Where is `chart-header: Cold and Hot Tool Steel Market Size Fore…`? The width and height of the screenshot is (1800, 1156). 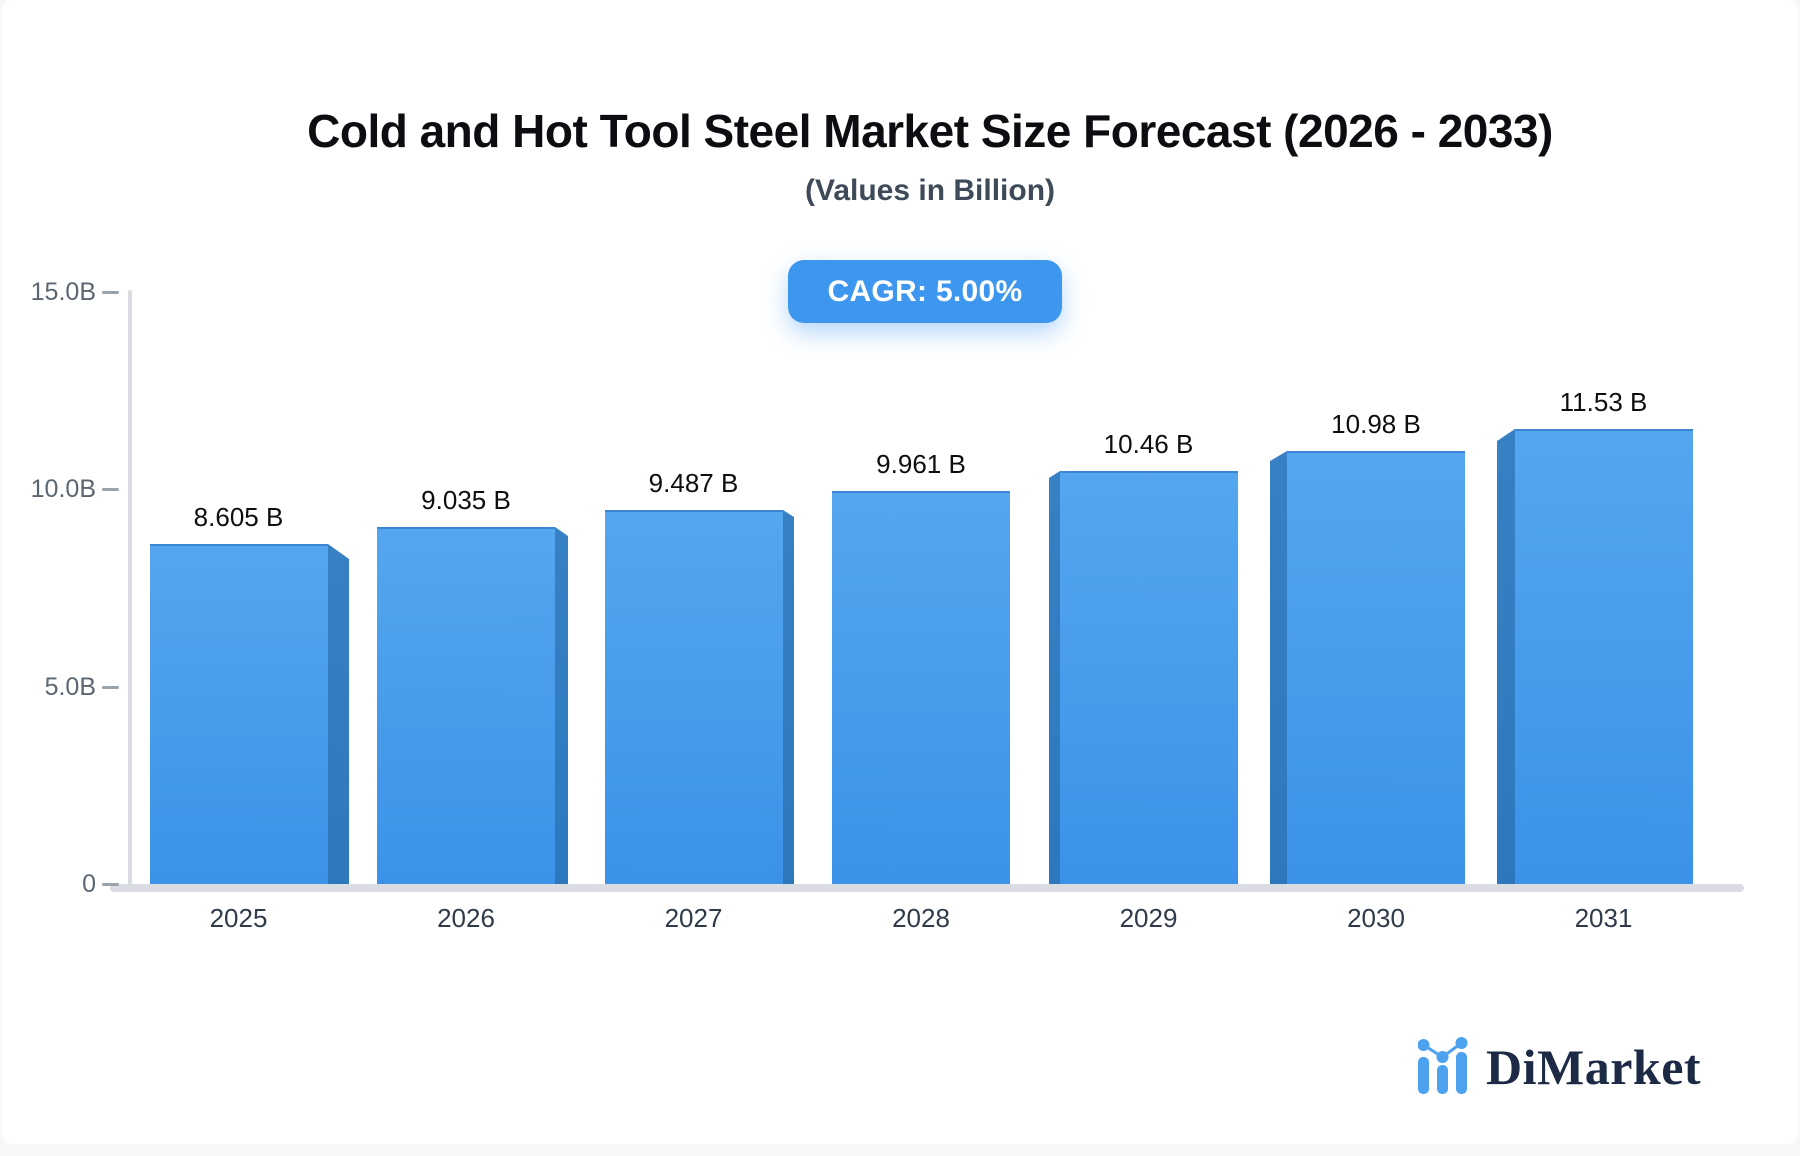
chart-header: Cold and Hot Tool Steel Market Size Fore… is located at coordinates (930, 158).